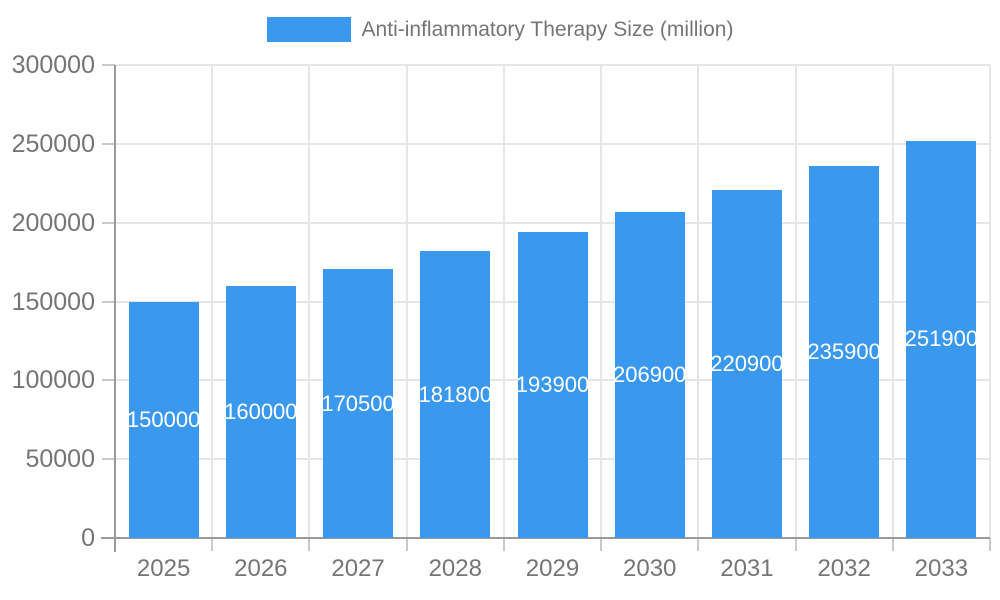 The image size is (1000, 600). Describe the element at coordinates (53, 143) in the screenshot. I see `y-tick-label: 250000` at that location.